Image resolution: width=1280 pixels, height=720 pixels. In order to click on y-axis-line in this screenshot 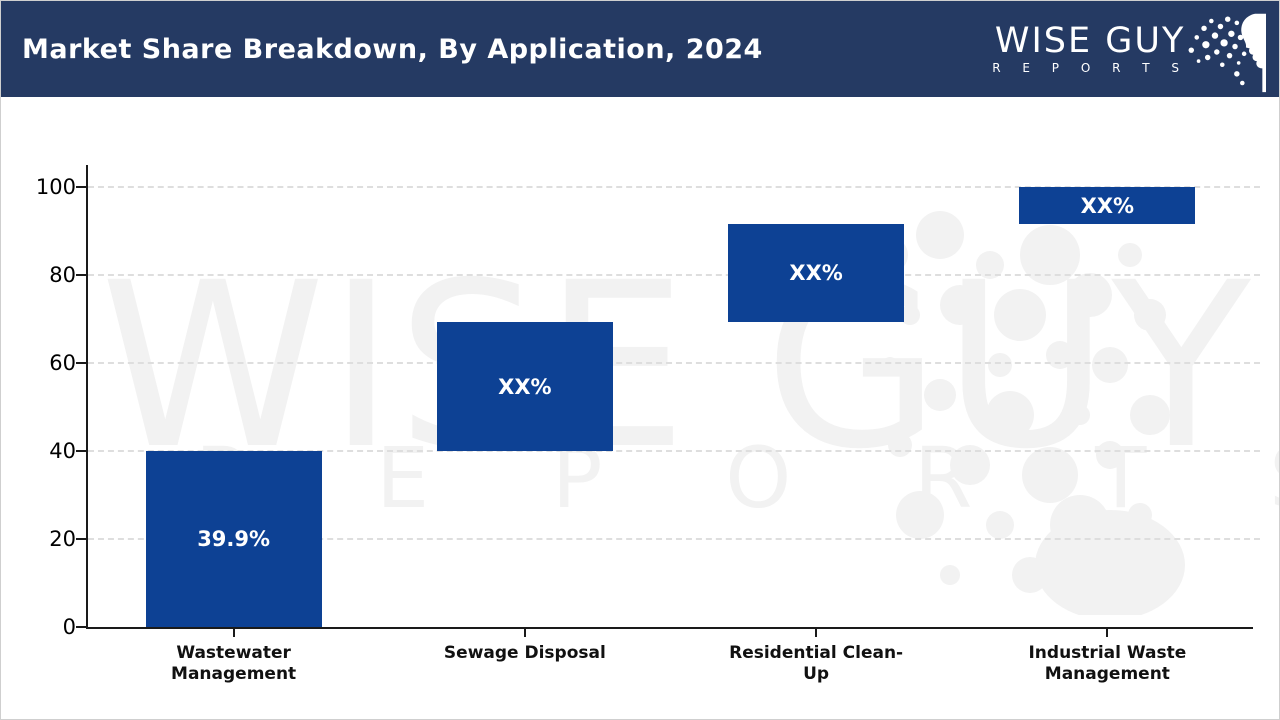, I will do `click(87, 397)`.